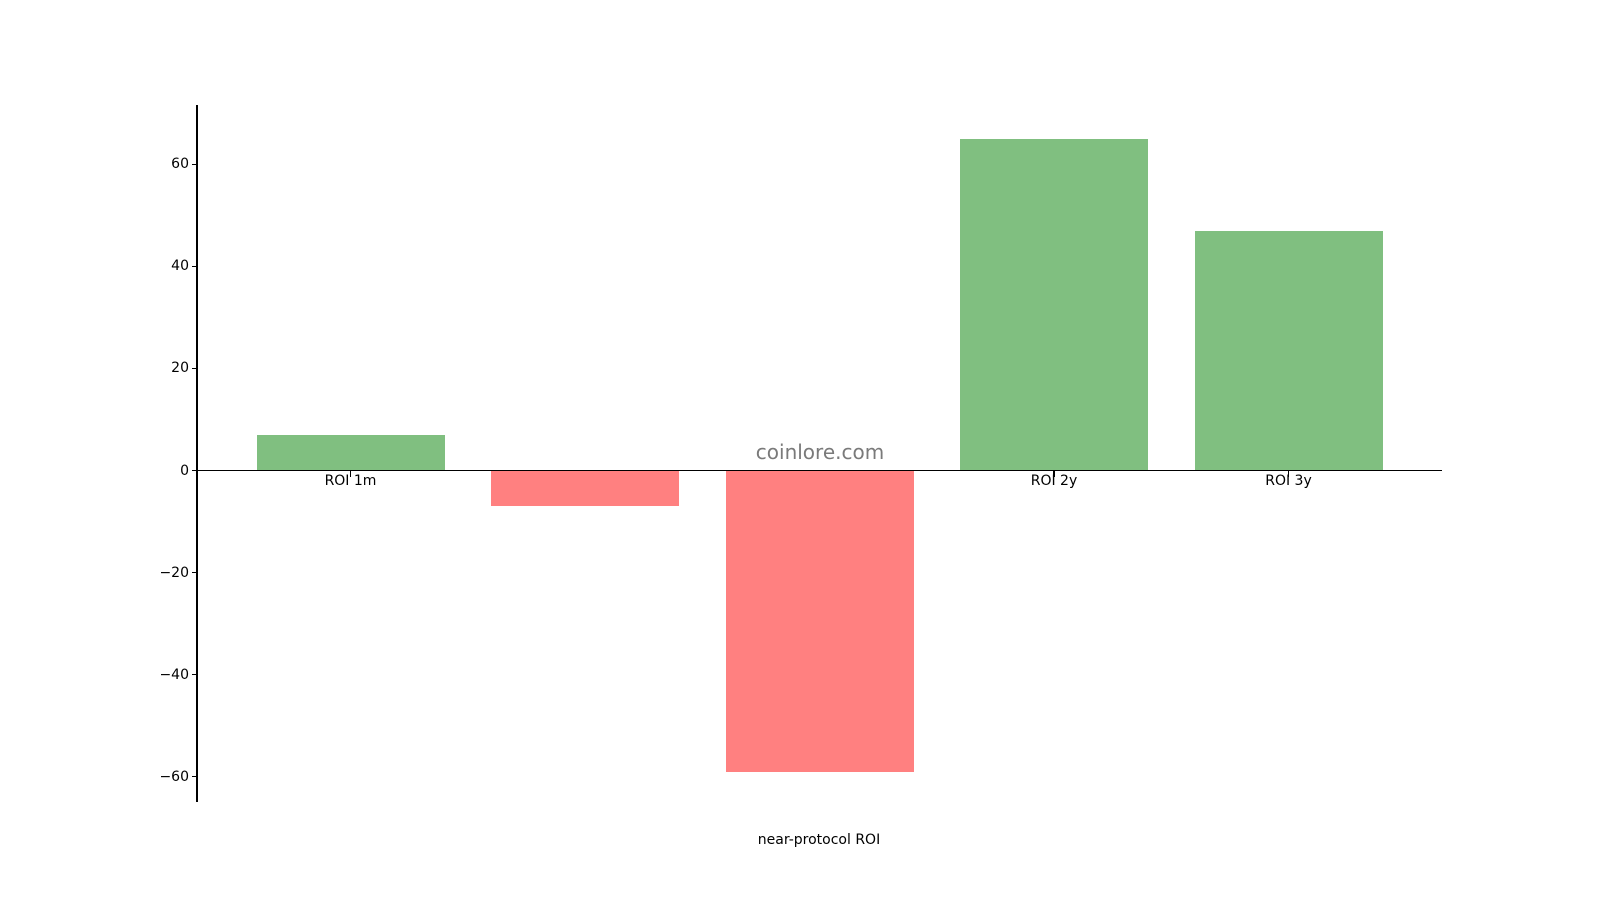  I want to click on watermark-text: coinlore.com, so click(820, 452).